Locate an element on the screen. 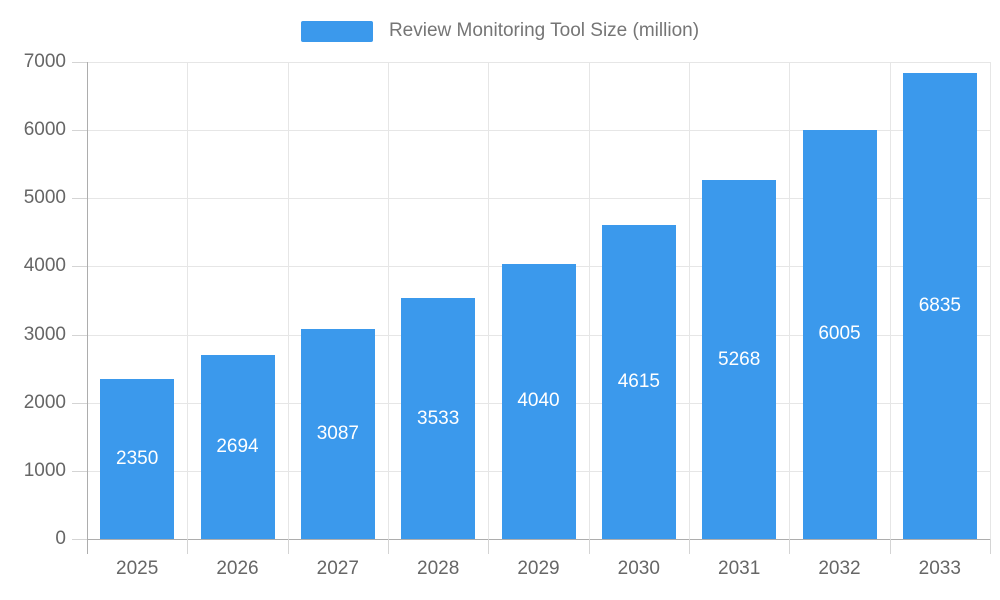  y-tick-label: 0 is located at coordinates (60, 538).